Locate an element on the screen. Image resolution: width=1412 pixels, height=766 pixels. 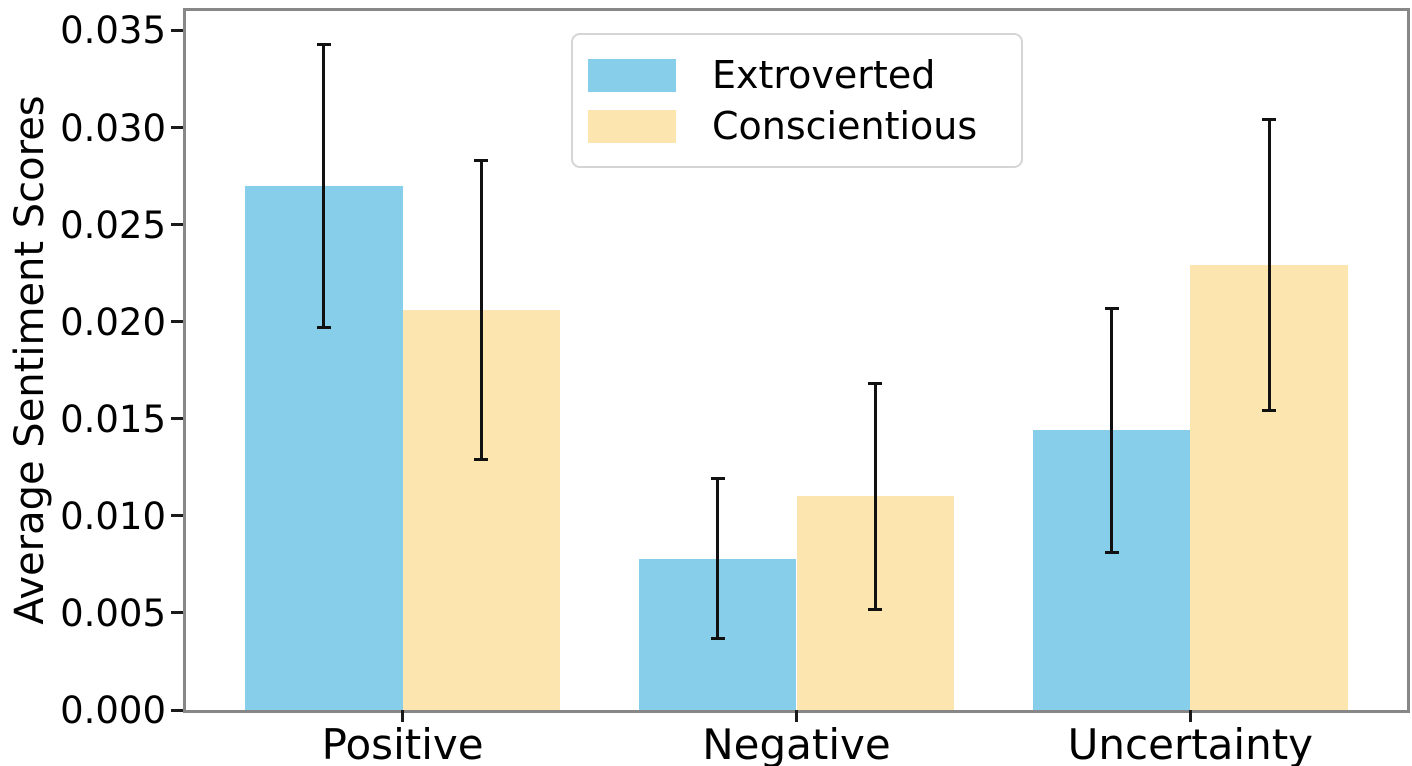
y-tick-0.020 is located at coordinates (177, 322).